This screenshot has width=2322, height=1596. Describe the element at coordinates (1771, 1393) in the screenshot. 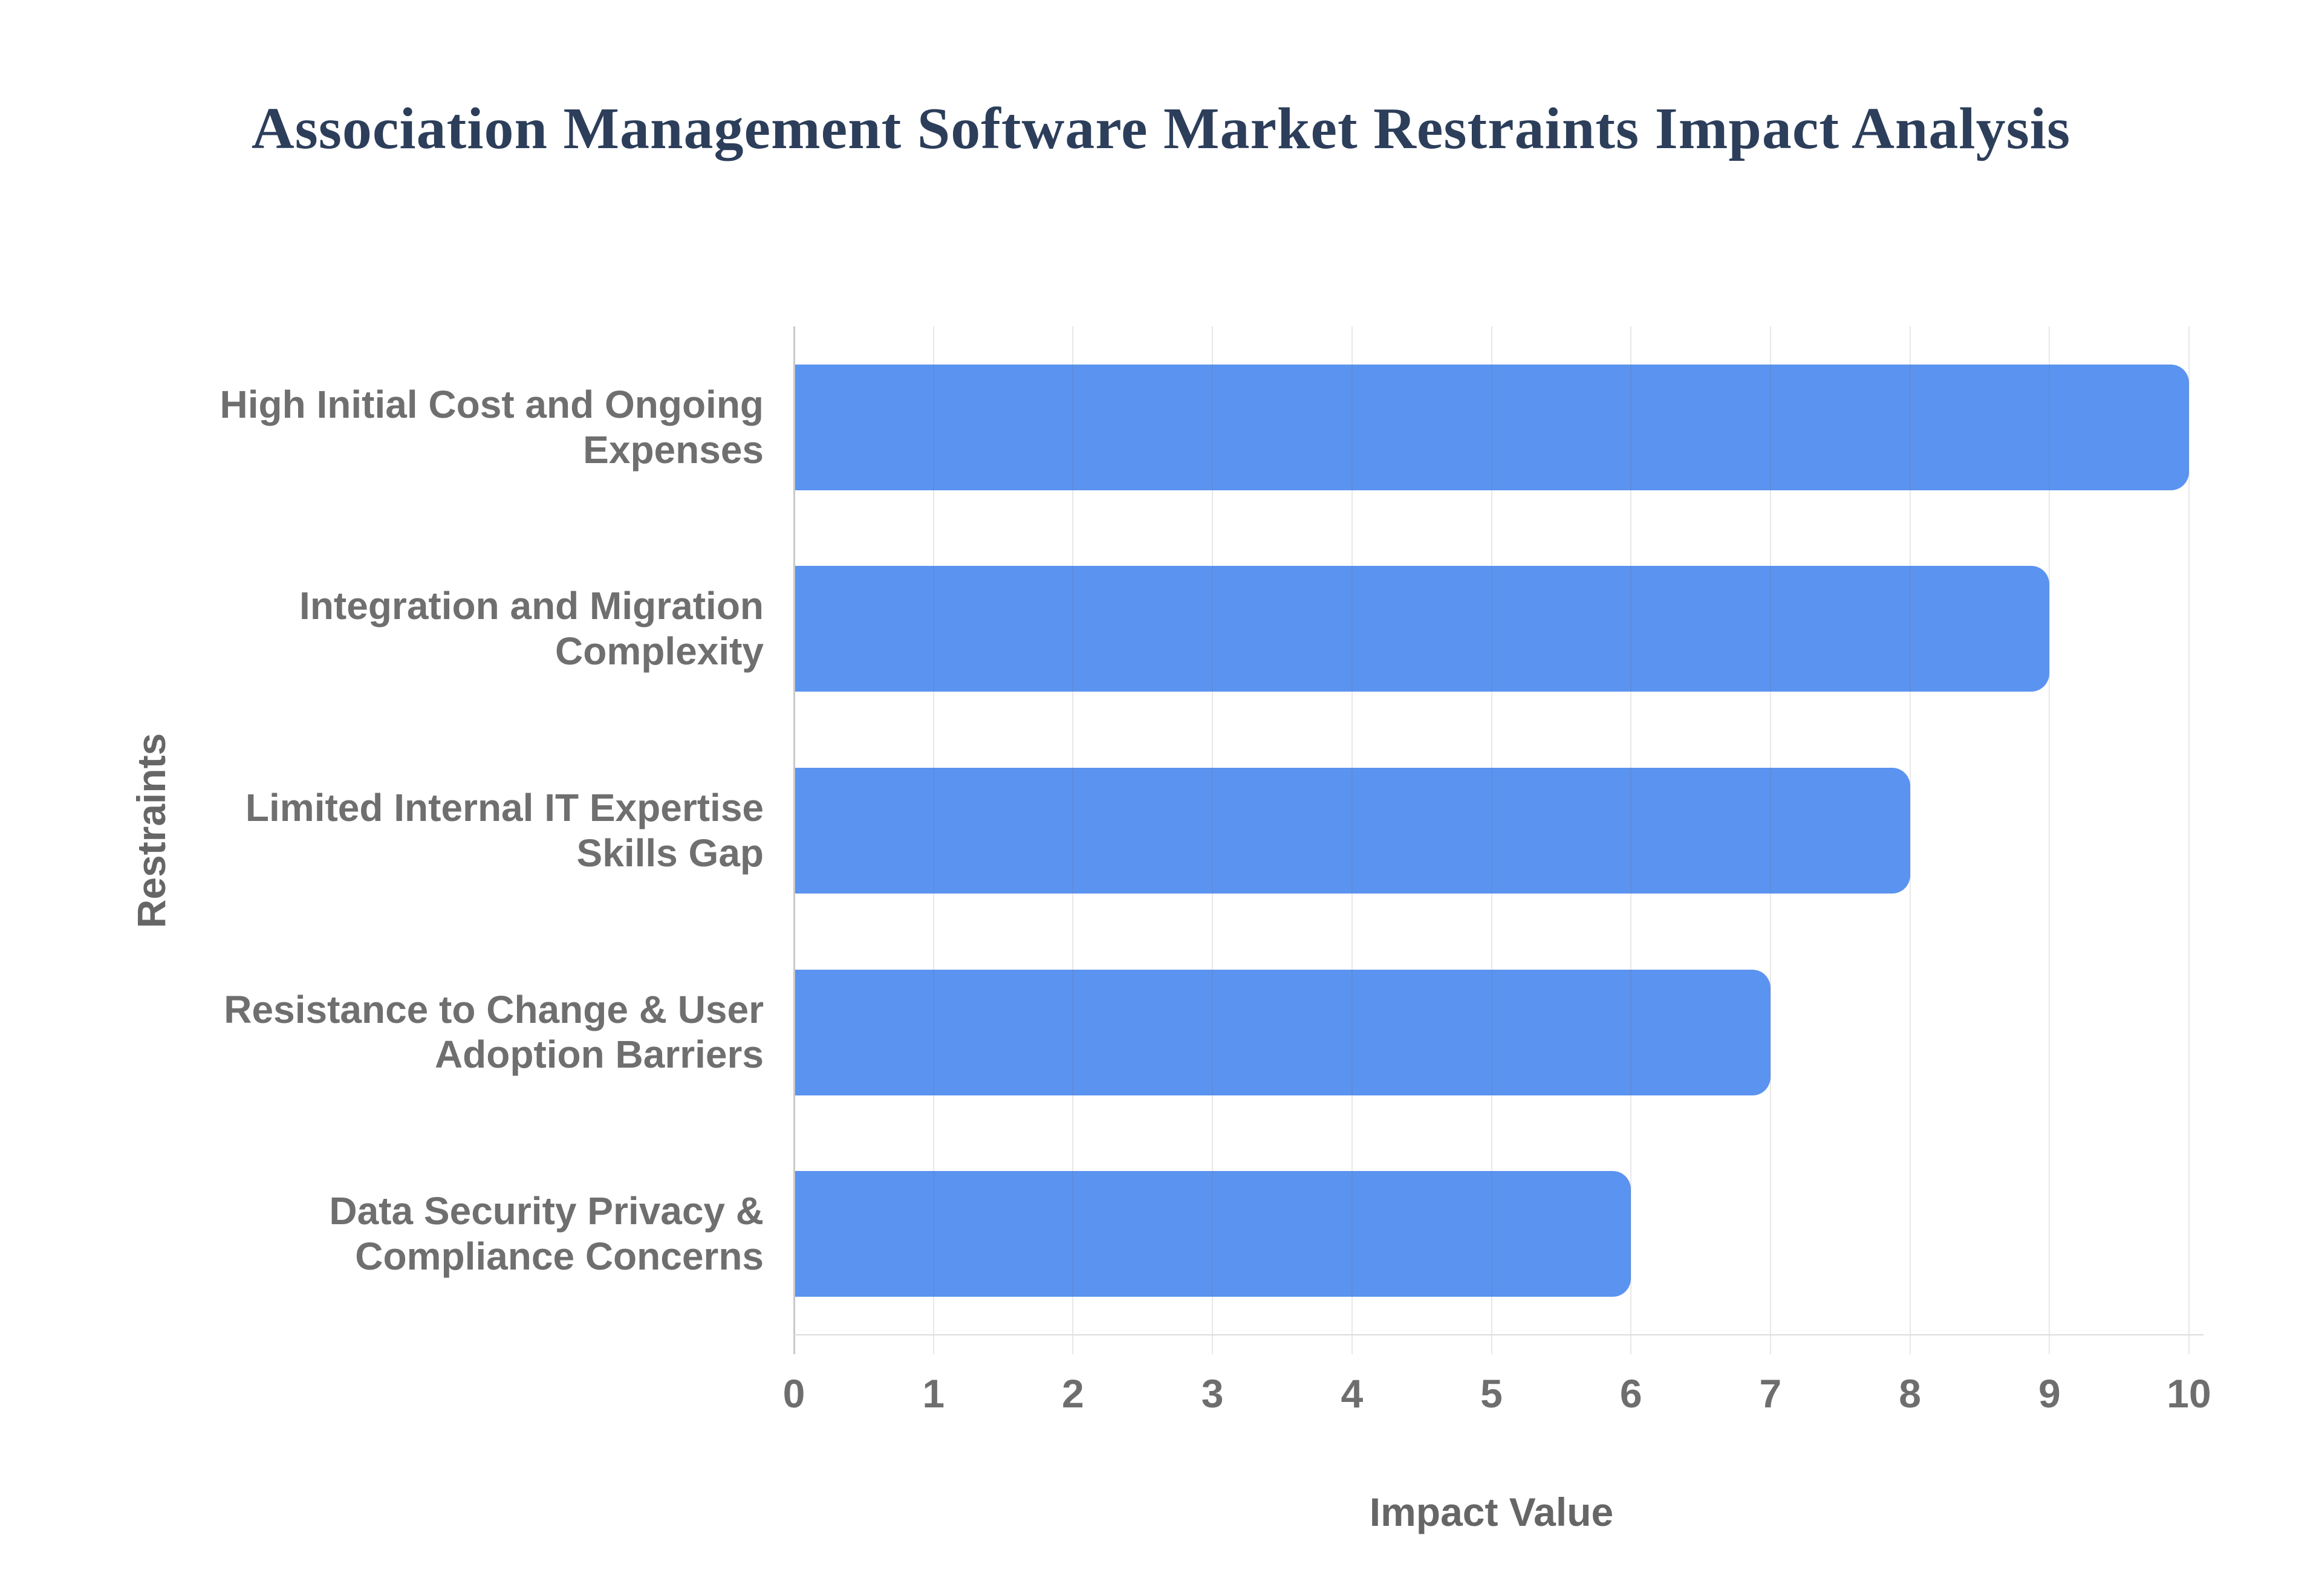

I see `x-tick-label-7: 7` at that location.